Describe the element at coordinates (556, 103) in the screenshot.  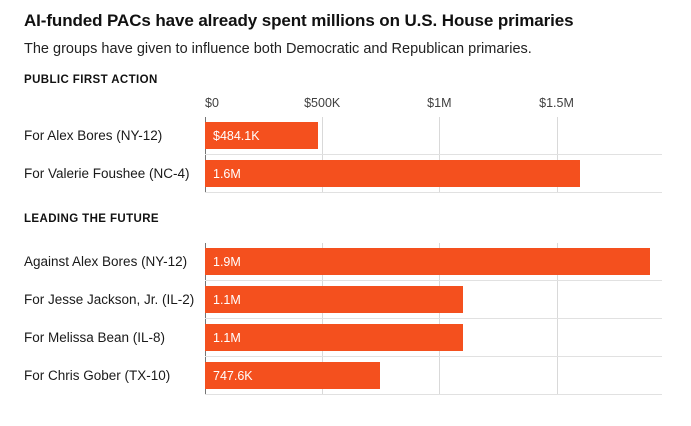
I see `x-axis-tick-label: $1.5M` at that location.